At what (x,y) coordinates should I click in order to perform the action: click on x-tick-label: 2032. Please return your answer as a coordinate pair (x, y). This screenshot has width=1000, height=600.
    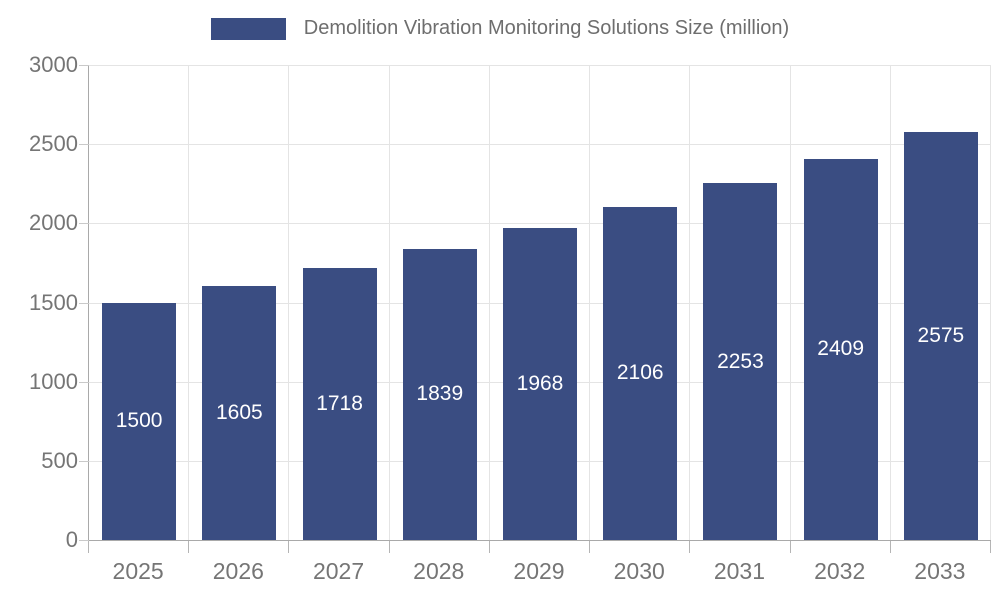
    Looking at the image, I should click on (840, 571).